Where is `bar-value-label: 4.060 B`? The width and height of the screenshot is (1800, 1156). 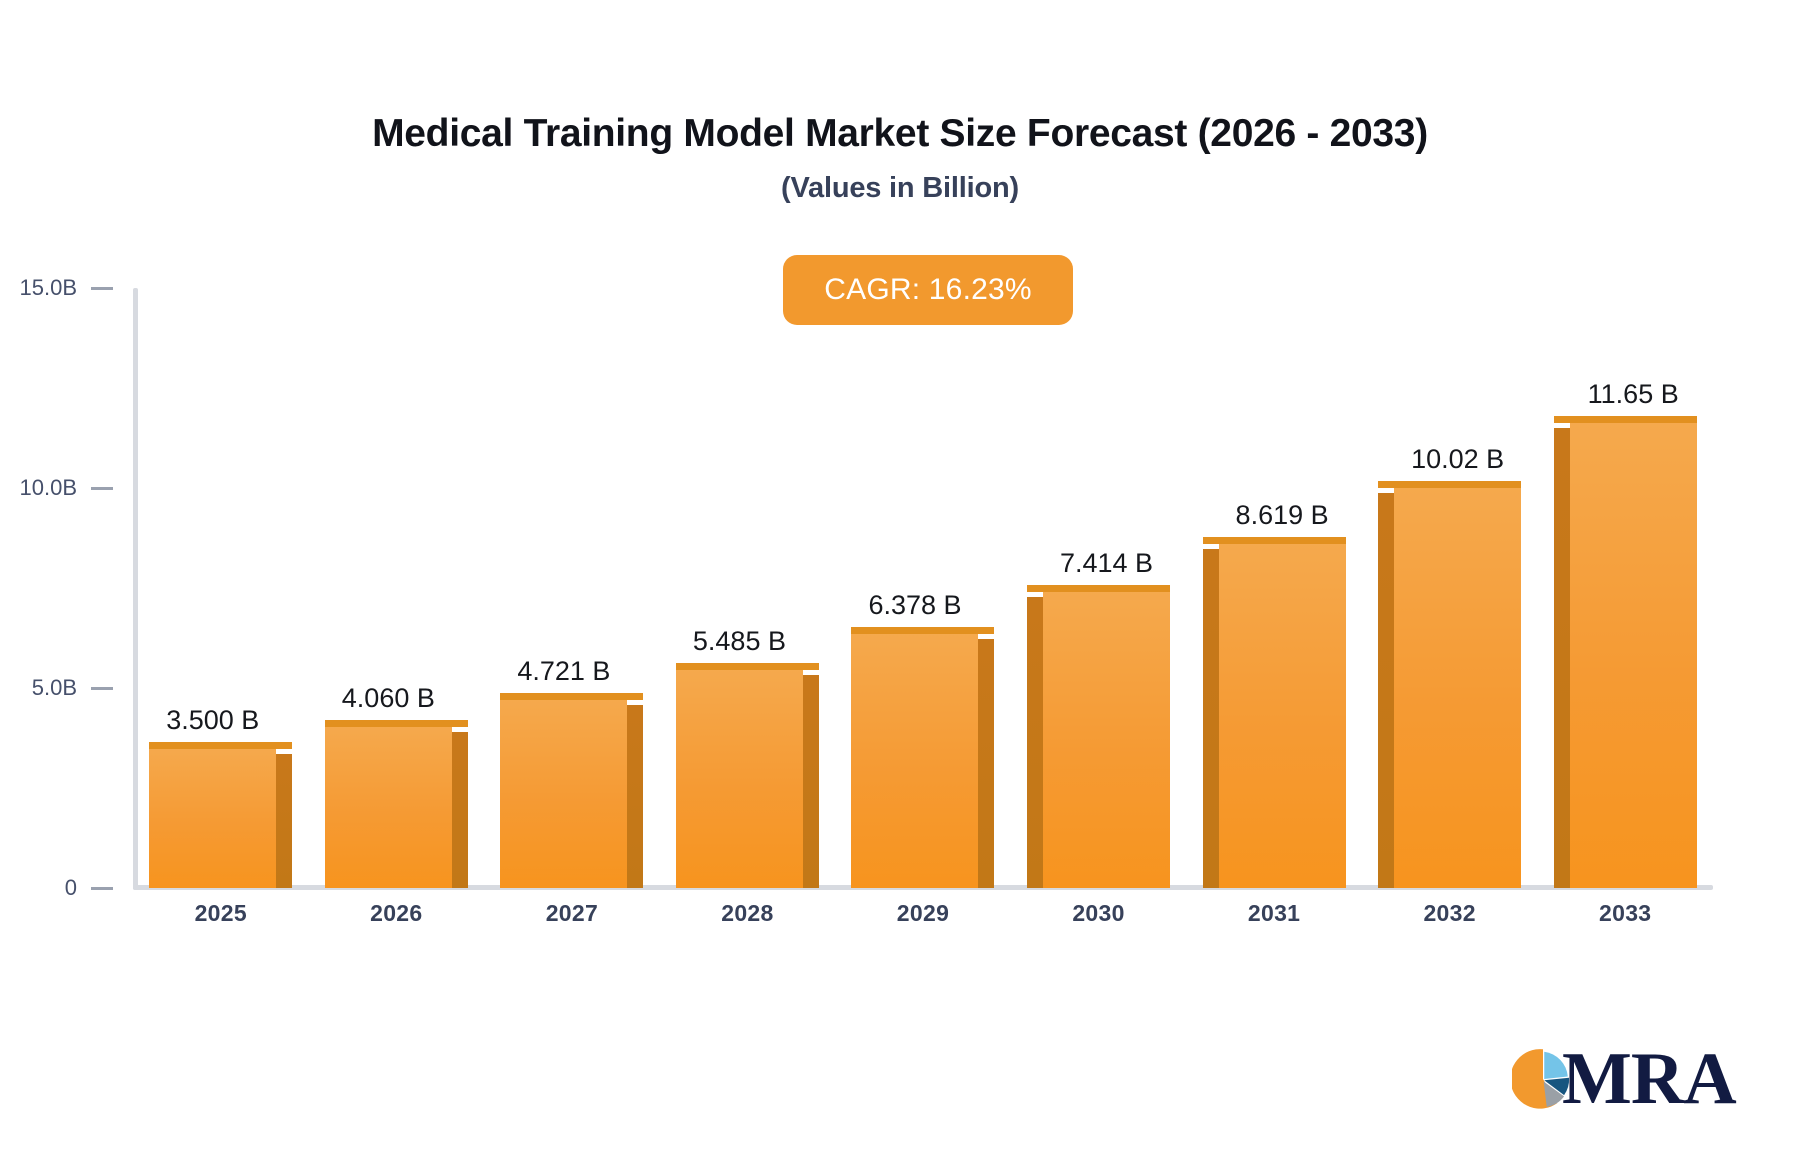
bar-value-label: 4.060 B is located at coordinates (388, 697).